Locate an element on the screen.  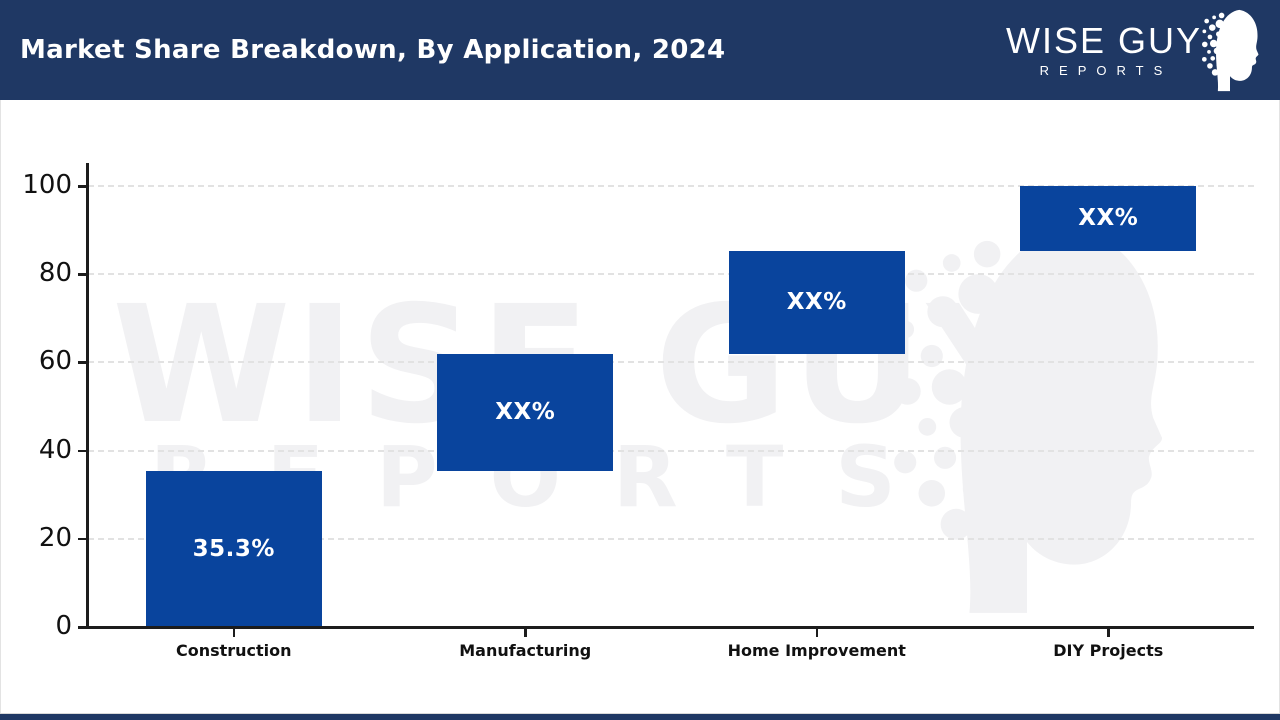
bar-value-label-home-improvement: XX% is located at coordinates (816, 302).